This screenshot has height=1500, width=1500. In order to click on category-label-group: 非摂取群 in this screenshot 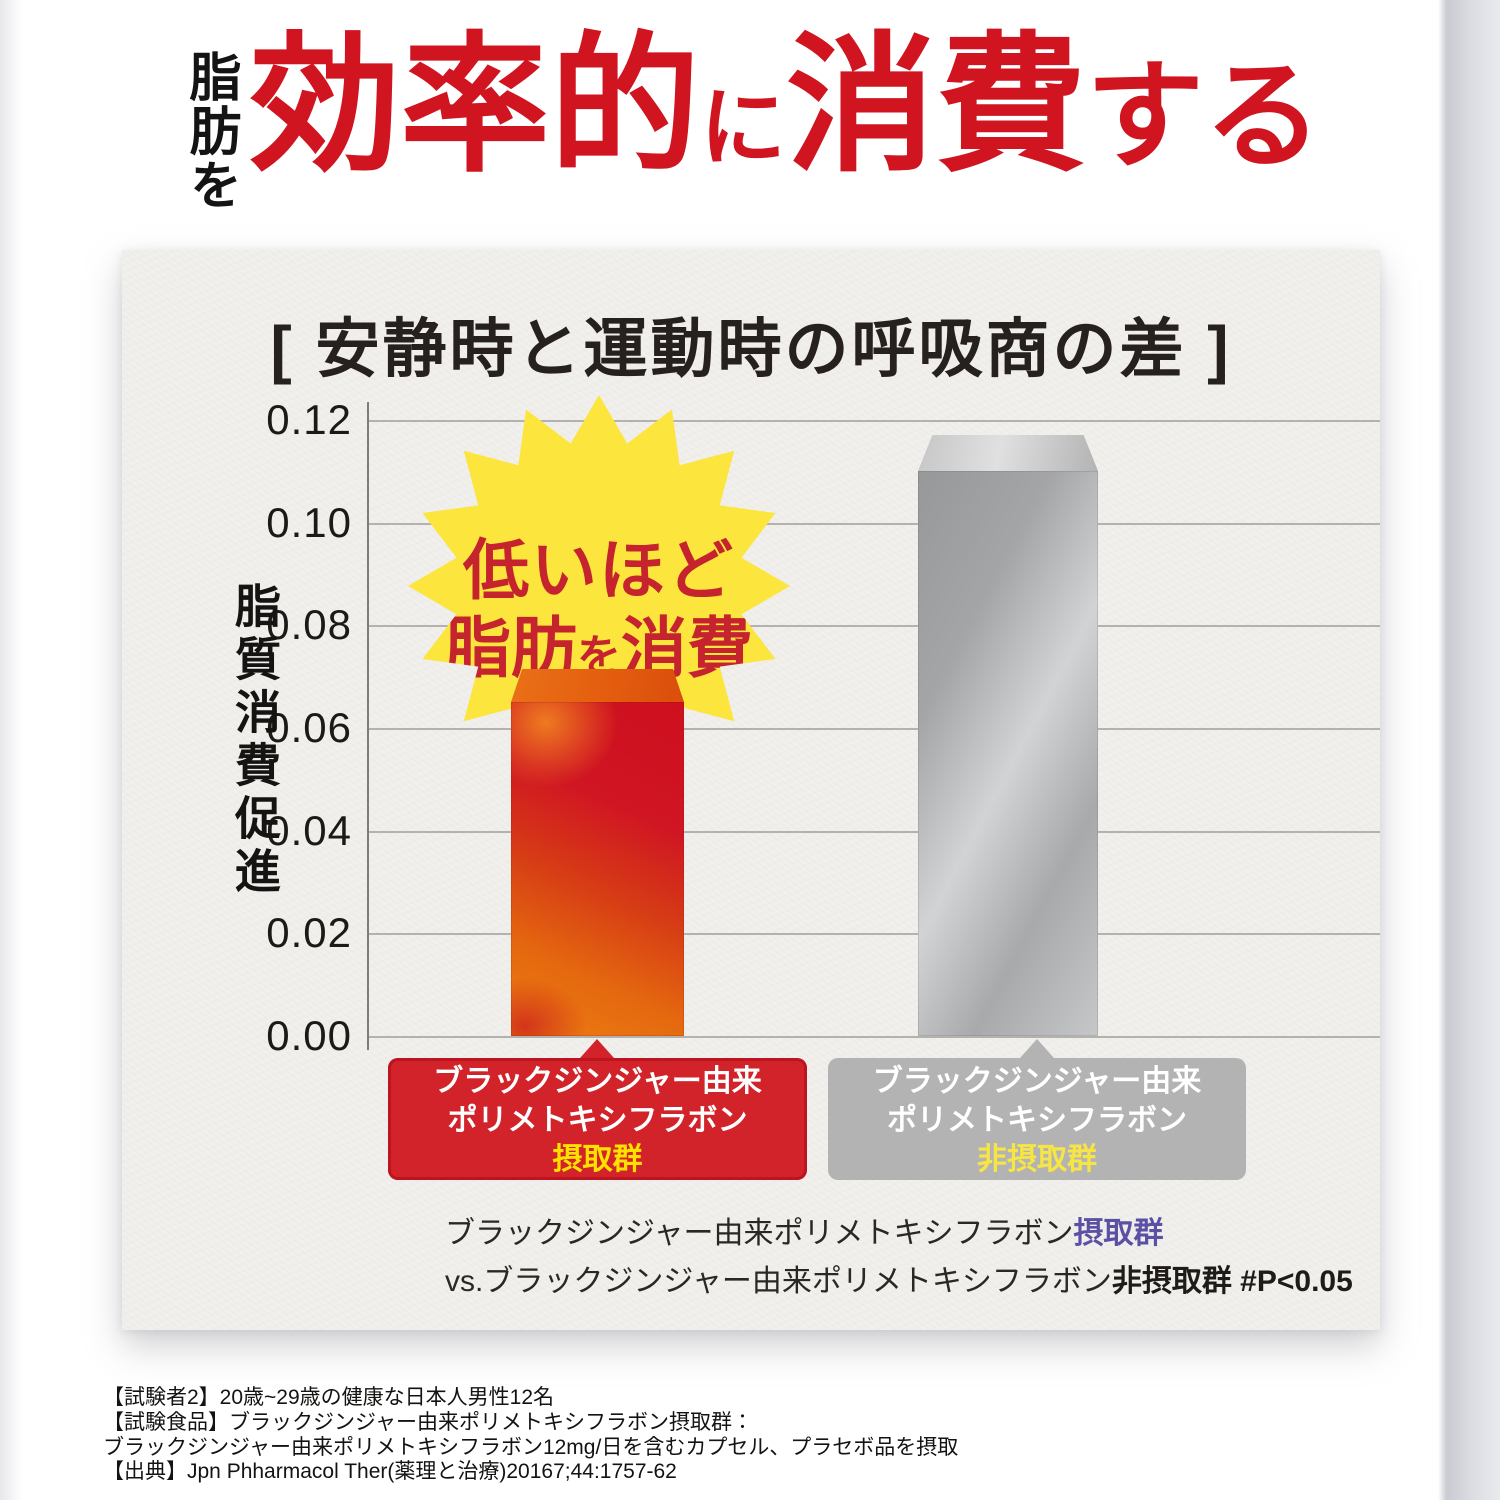, I will do `click(1037, 1159)`.